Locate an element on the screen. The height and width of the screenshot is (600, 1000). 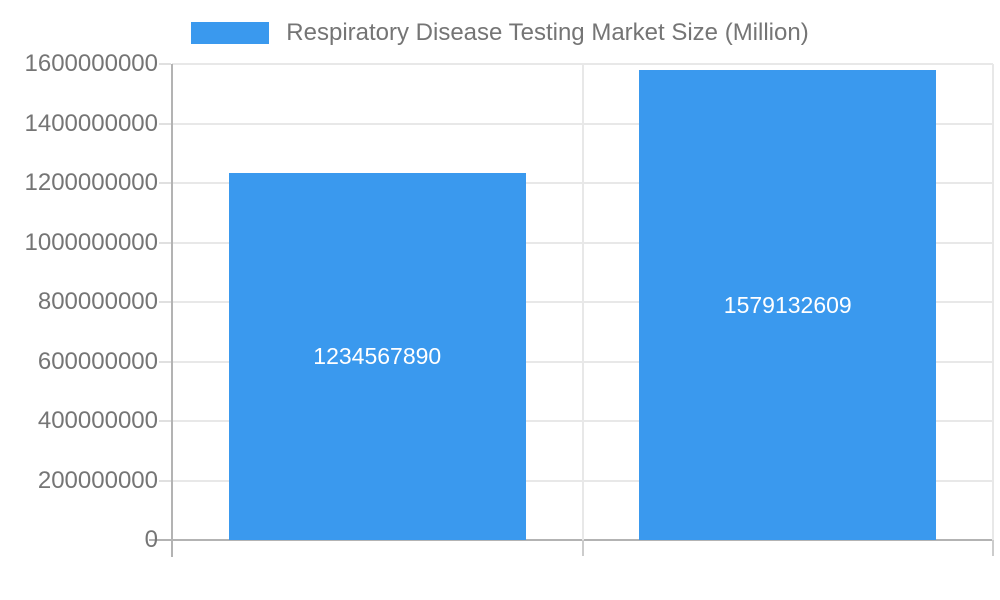
bar-value-label: 1234567890 is located at coordinates (377, 355).